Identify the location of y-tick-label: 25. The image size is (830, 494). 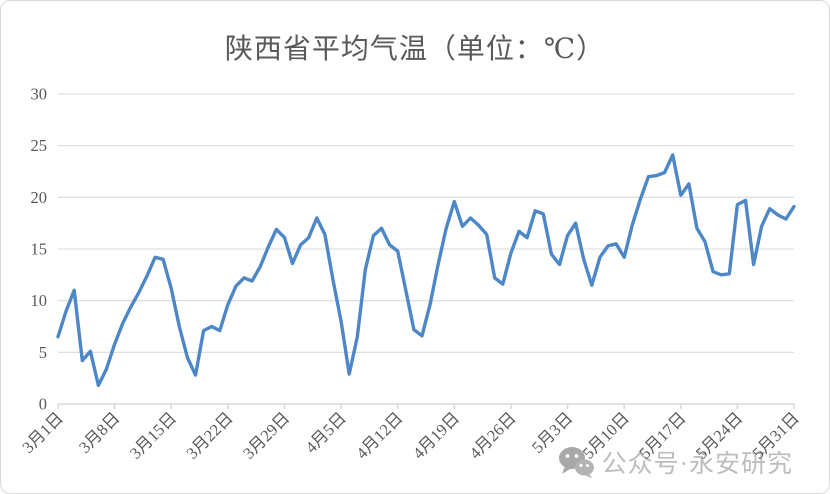
(39, 145).